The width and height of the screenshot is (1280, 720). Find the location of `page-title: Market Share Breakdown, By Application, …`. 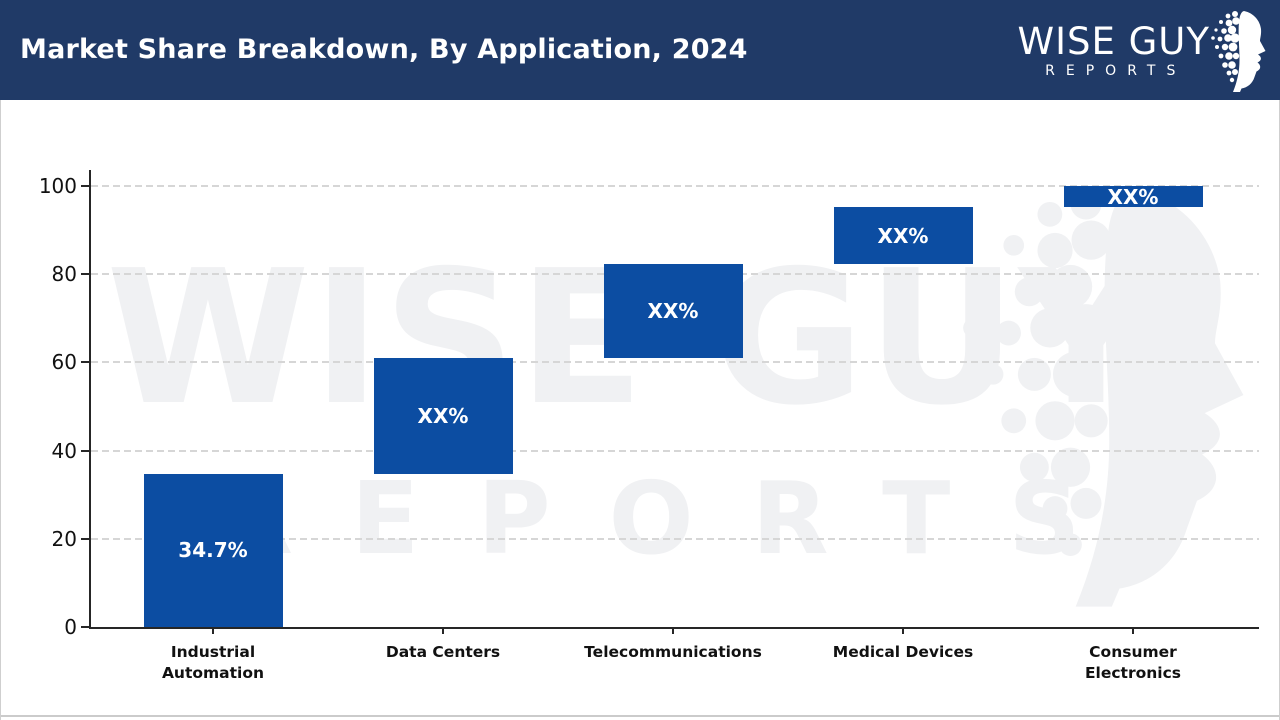

page-title: Market Share Breakdown, By Application, … is located at coordinates (384, 49).